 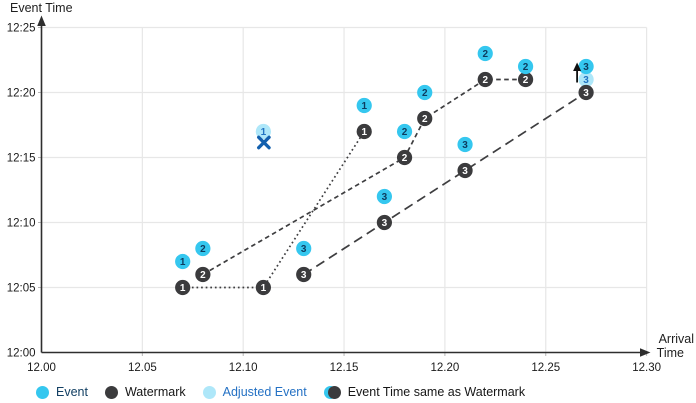 I want to click on x-axis-title-line1: Arrival, so click(x=676, y=339).